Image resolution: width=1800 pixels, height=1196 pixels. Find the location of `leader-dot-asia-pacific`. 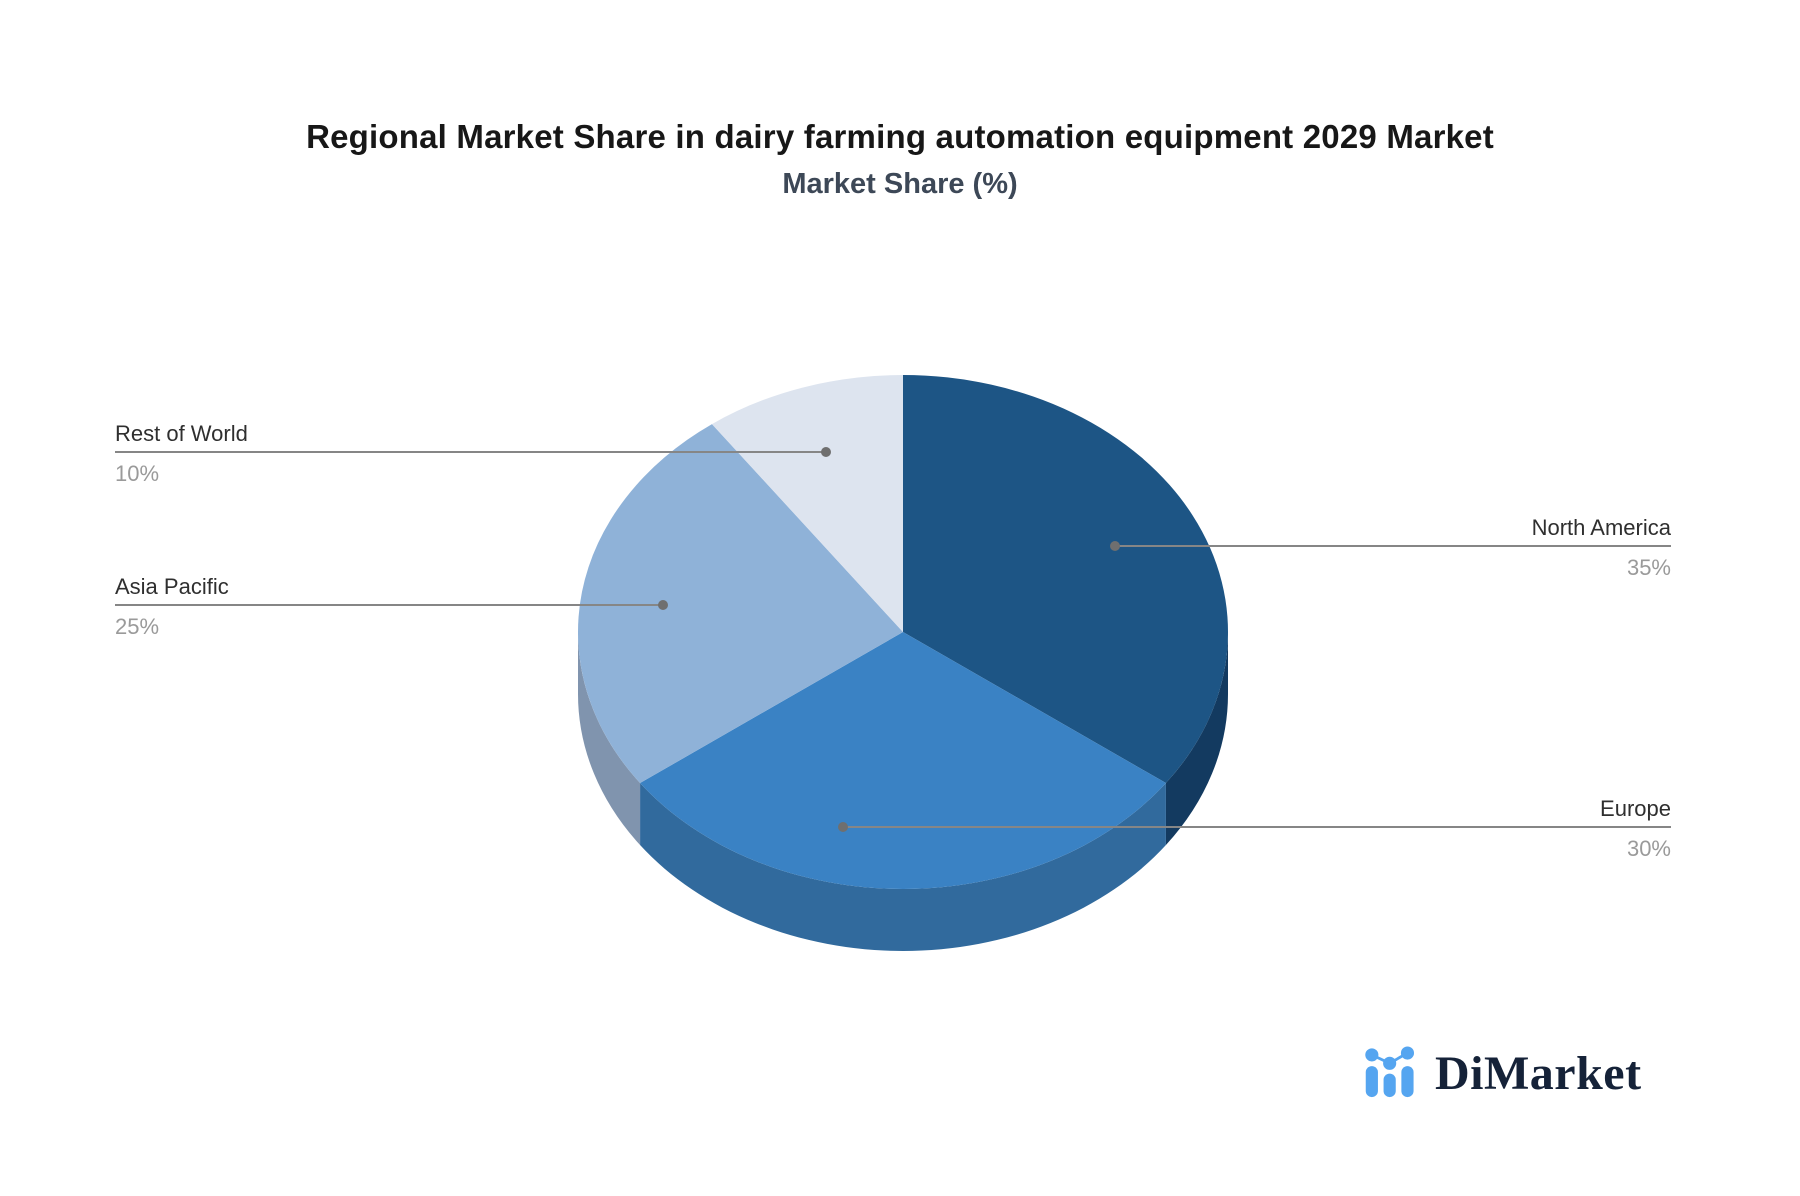

leader-dot-asia-pacific is located at coordinates (663, 605).